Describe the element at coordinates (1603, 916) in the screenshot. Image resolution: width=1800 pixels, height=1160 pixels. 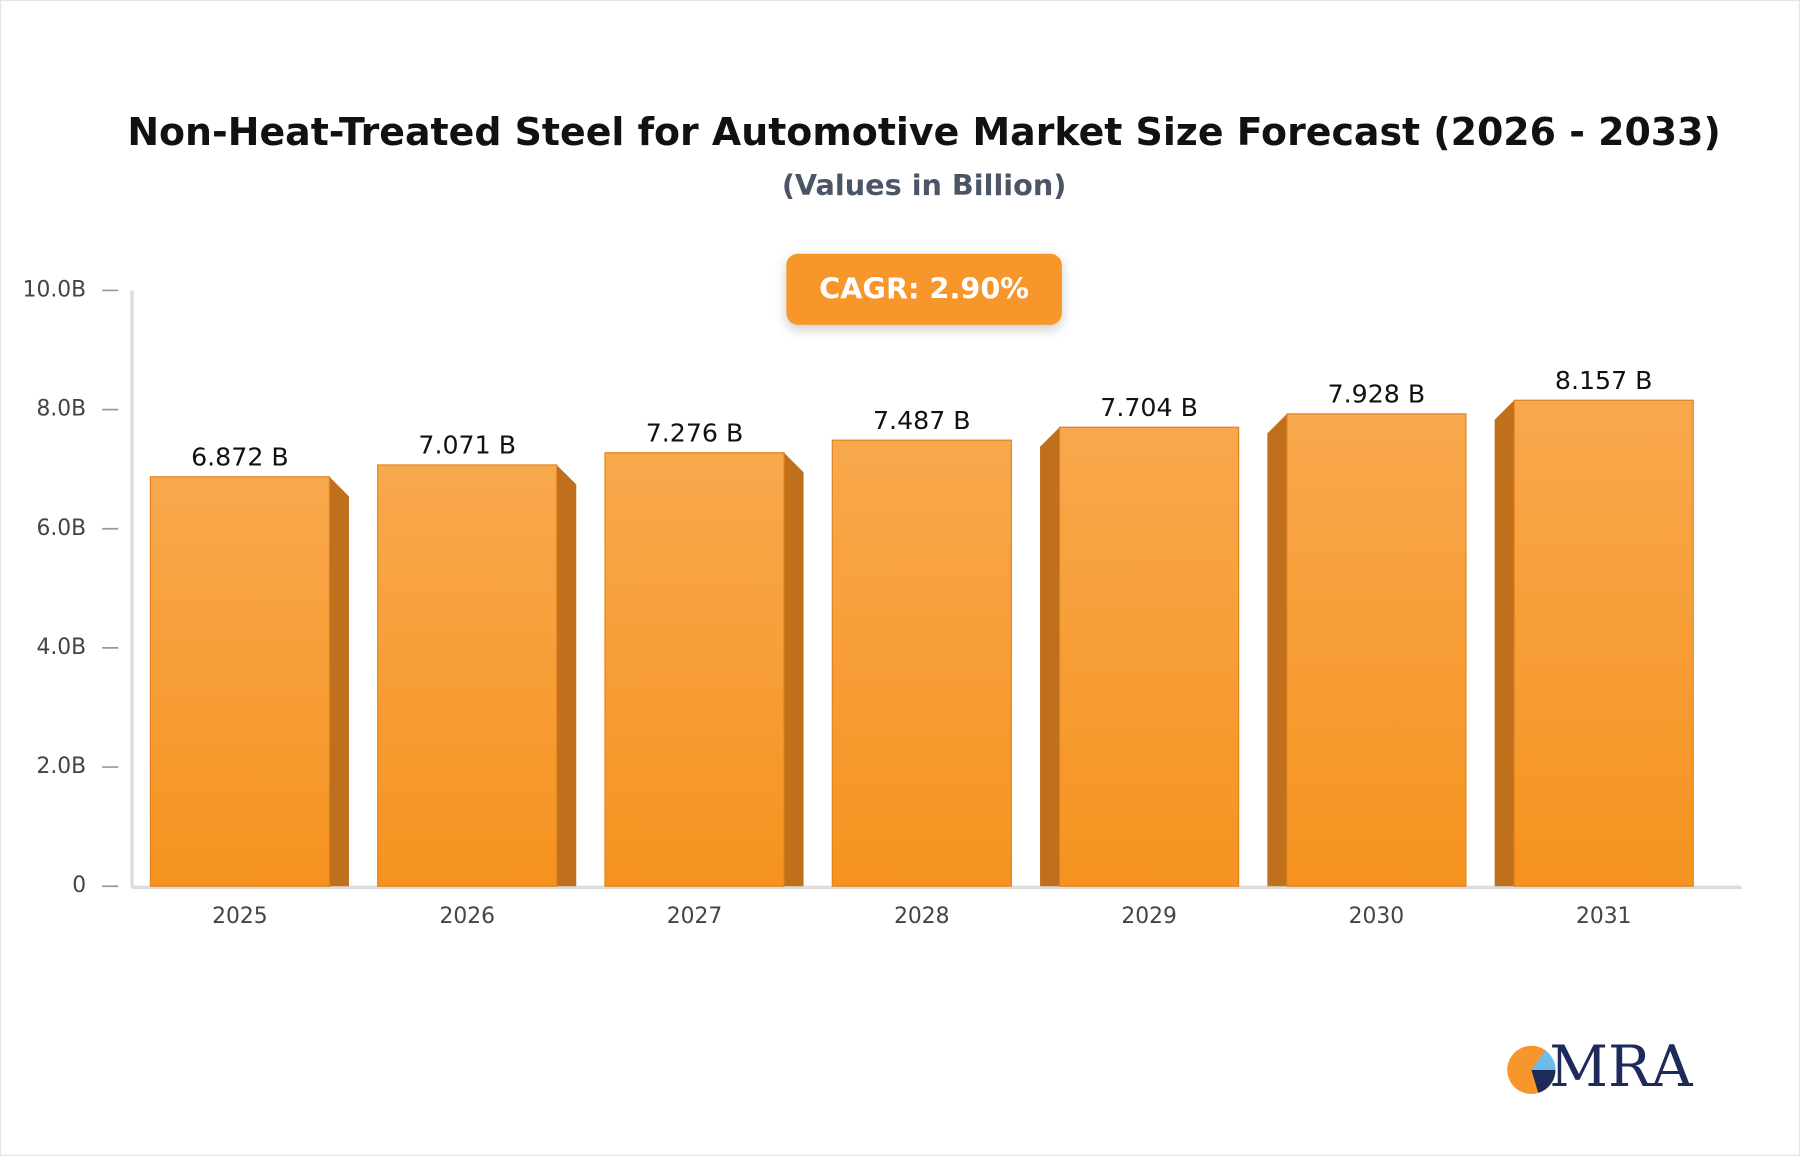
I see `x-tick-label: 2031` at that location.